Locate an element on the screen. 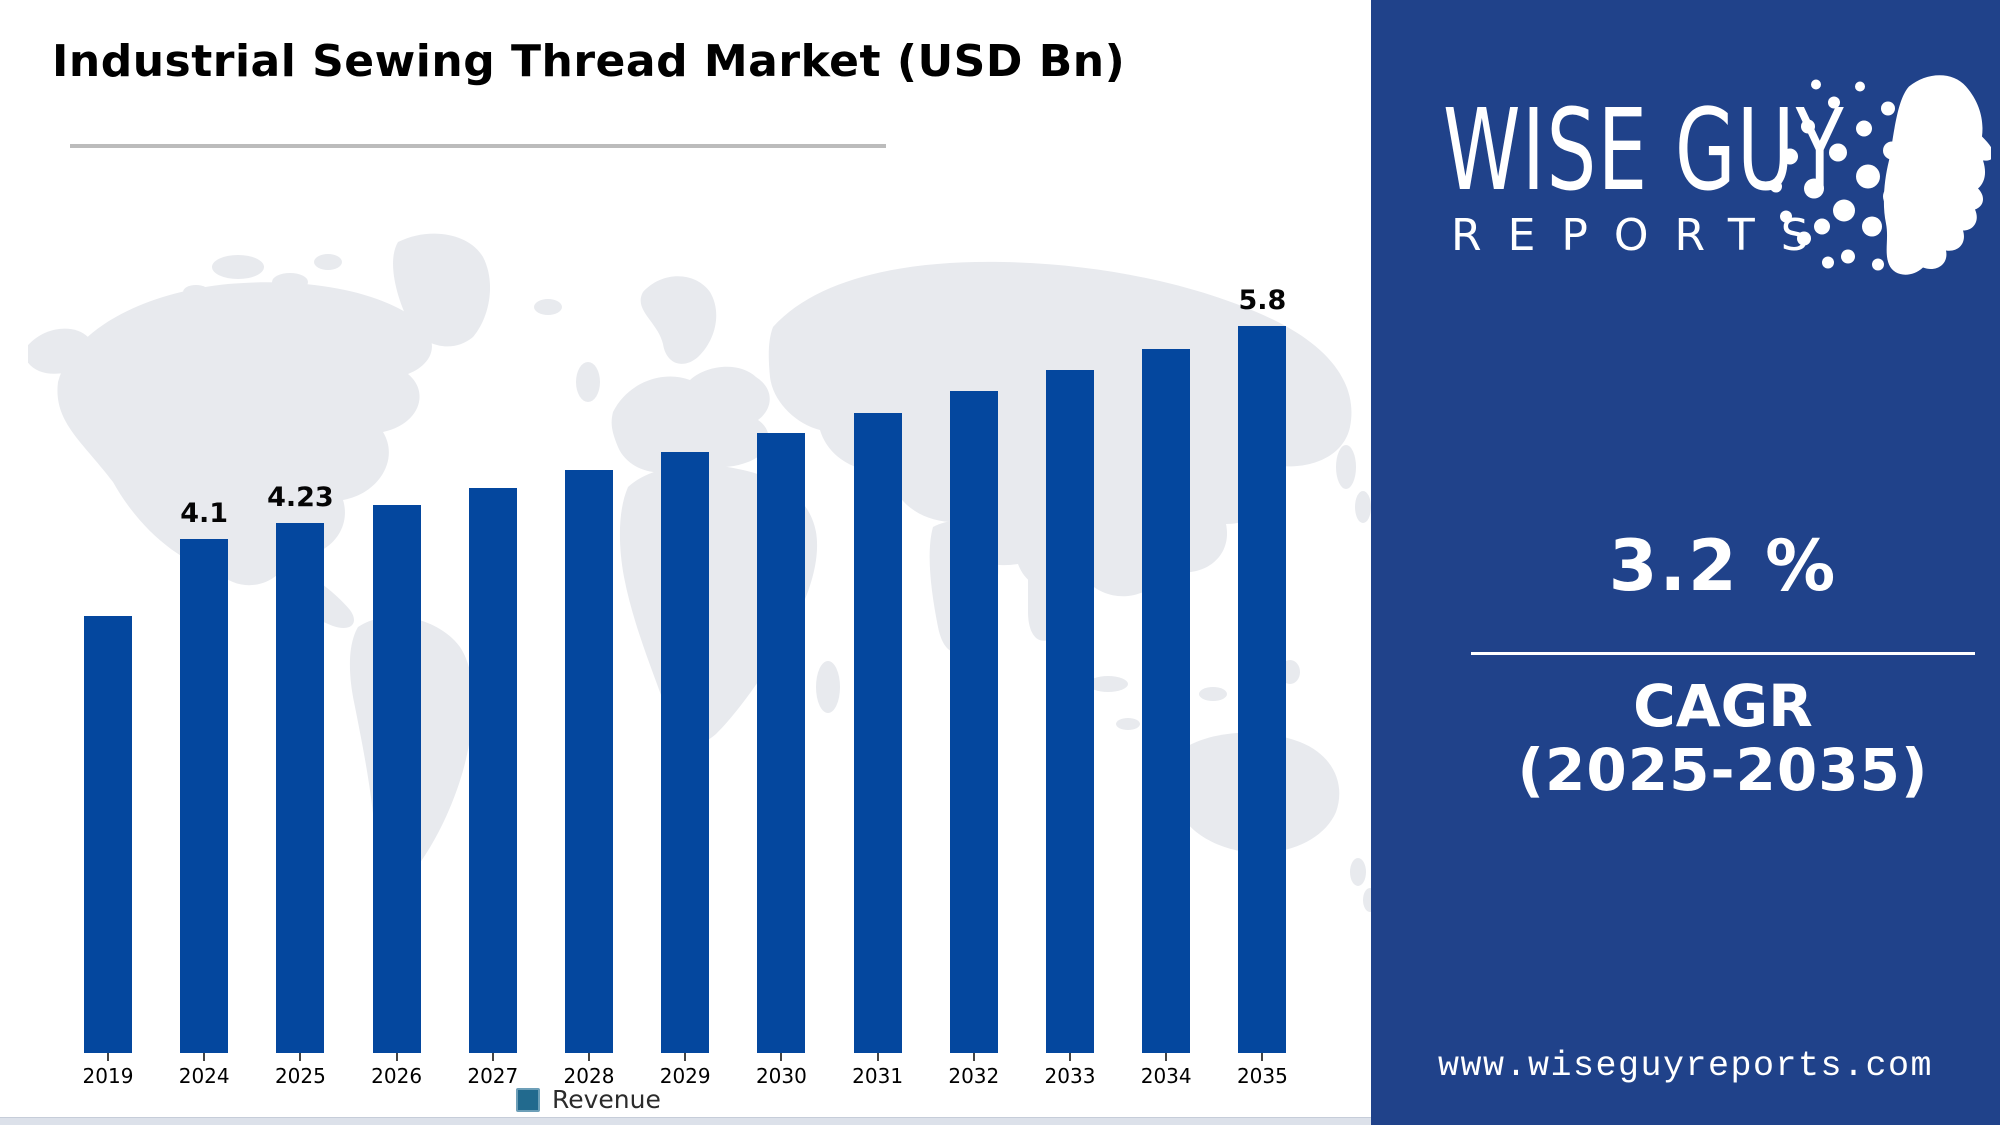 The image size is (2000, 1125). legend-swatch is located at coordinates (528, 1099).